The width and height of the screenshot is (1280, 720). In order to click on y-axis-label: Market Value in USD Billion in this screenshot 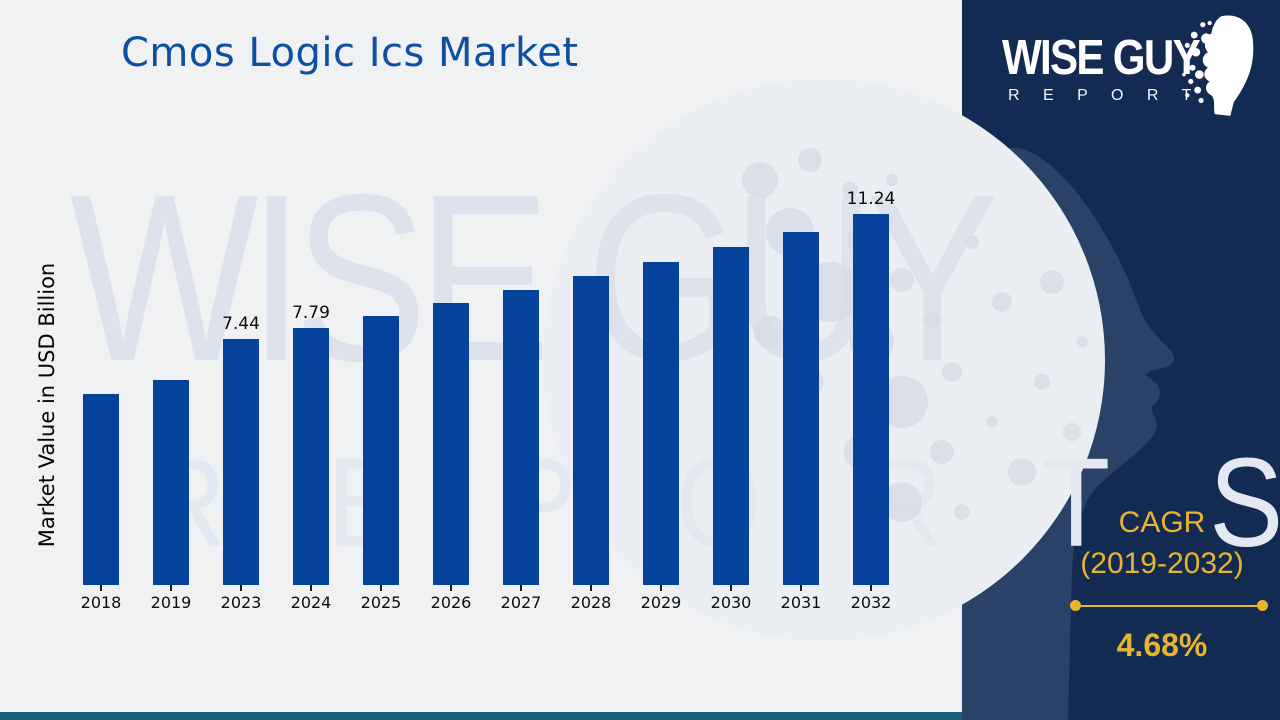, I will do `click(47, 405)`.